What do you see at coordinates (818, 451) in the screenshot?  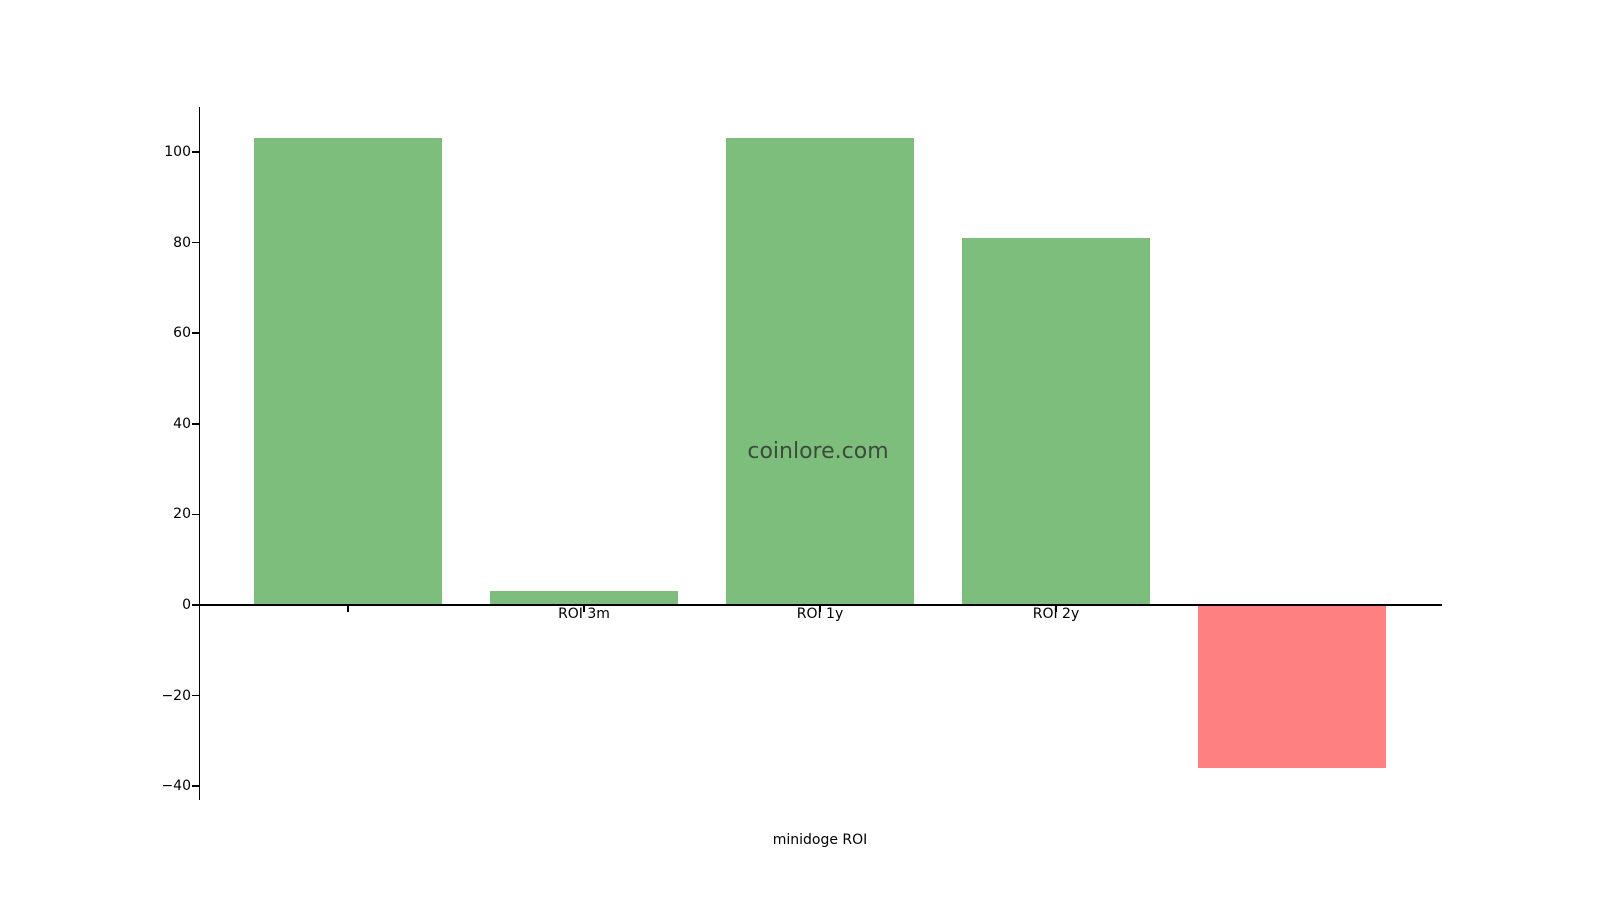 I see `watermark-text: coinlore.com` at bounding box center [818, 451].